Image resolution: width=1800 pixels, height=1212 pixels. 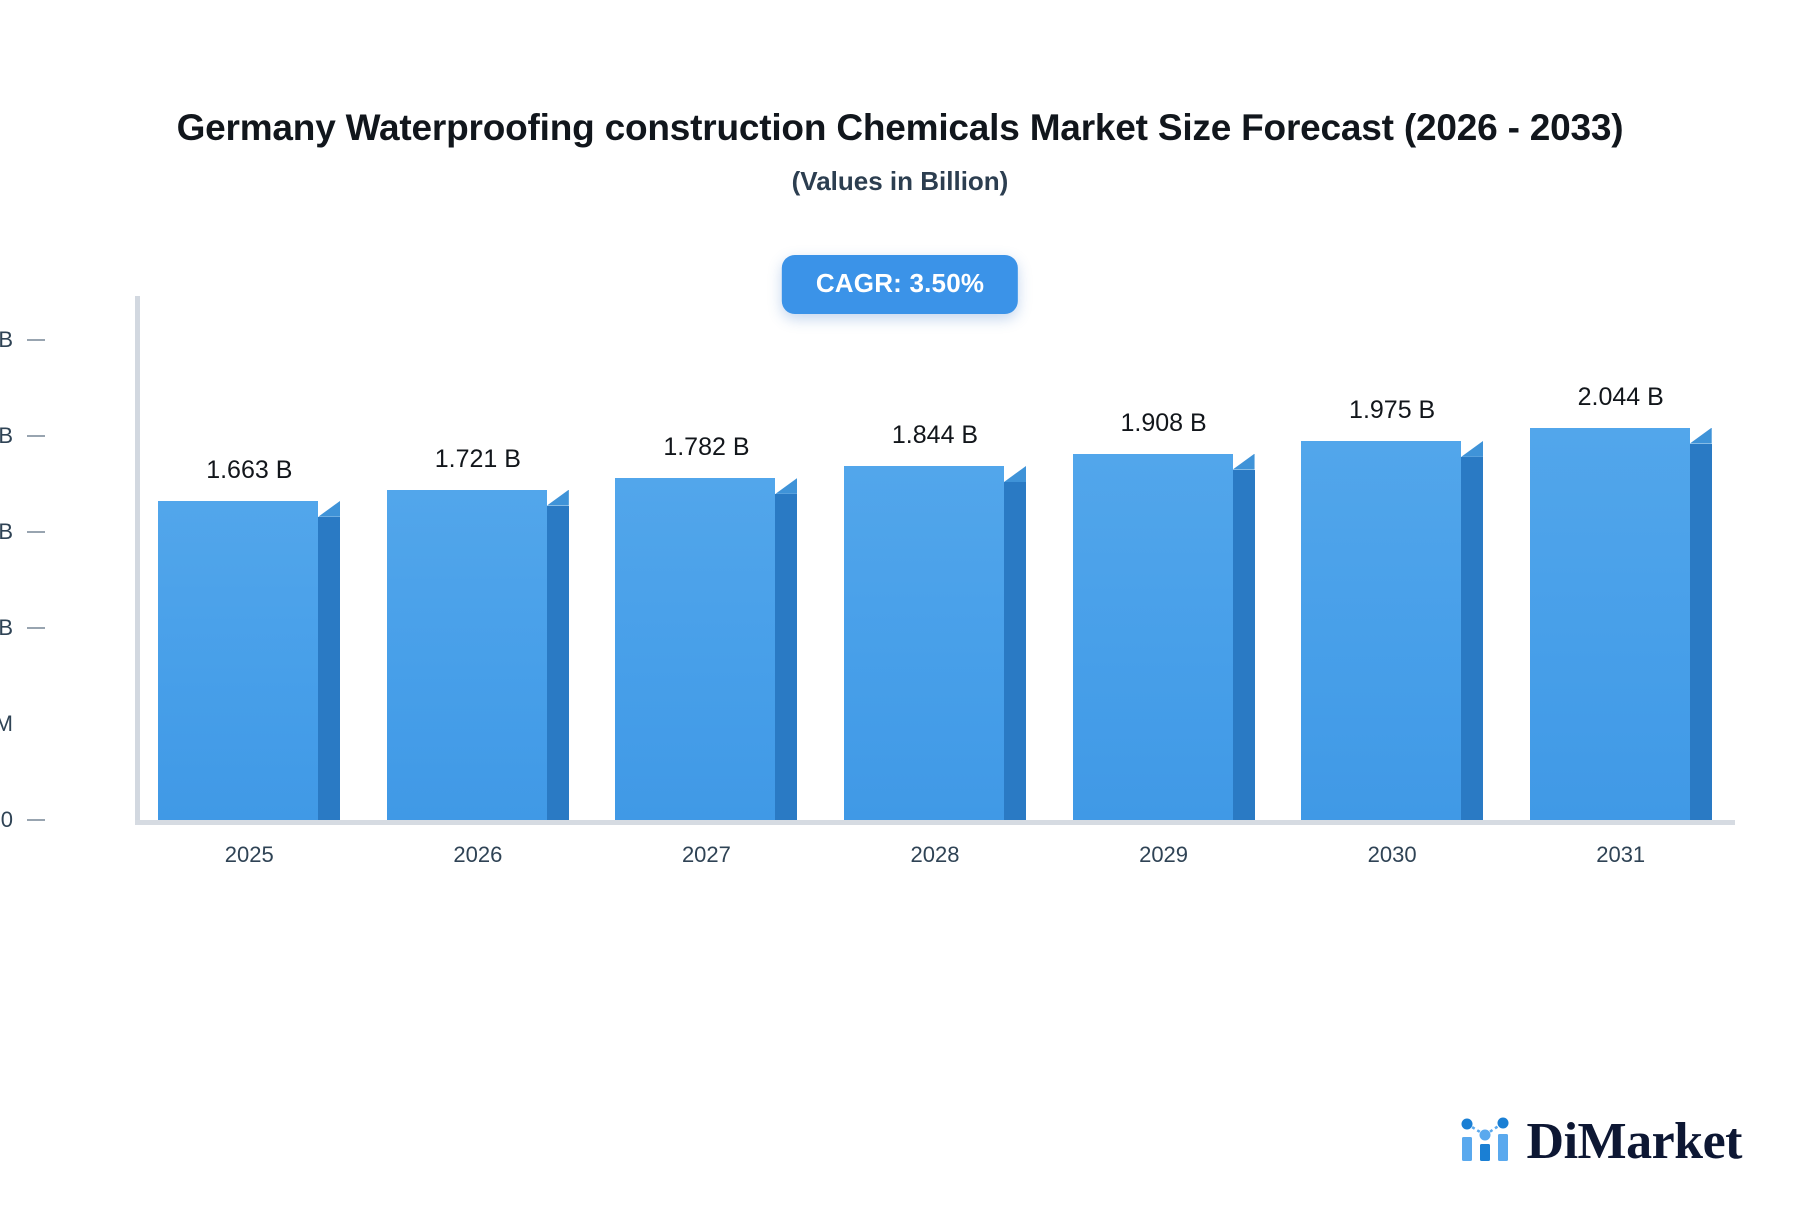 What do you see at coordinates (6, 819) in the screenshot?
I see `y-axis-tick-label: 0` at bounding box center [6, 819].